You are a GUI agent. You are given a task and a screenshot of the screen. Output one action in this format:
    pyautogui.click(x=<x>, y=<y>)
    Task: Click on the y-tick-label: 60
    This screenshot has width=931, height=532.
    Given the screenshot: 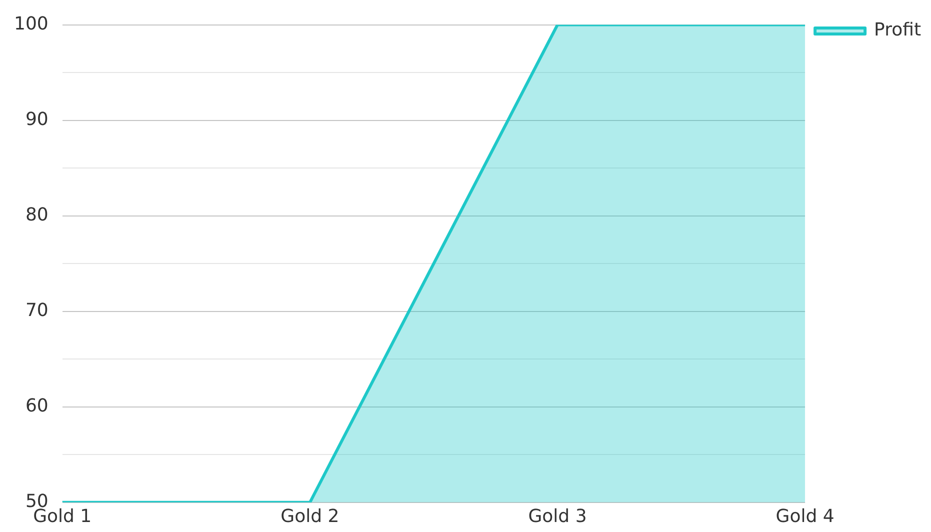 What is the action you would take?
    pyautogui.click(x=36, y=406)
    